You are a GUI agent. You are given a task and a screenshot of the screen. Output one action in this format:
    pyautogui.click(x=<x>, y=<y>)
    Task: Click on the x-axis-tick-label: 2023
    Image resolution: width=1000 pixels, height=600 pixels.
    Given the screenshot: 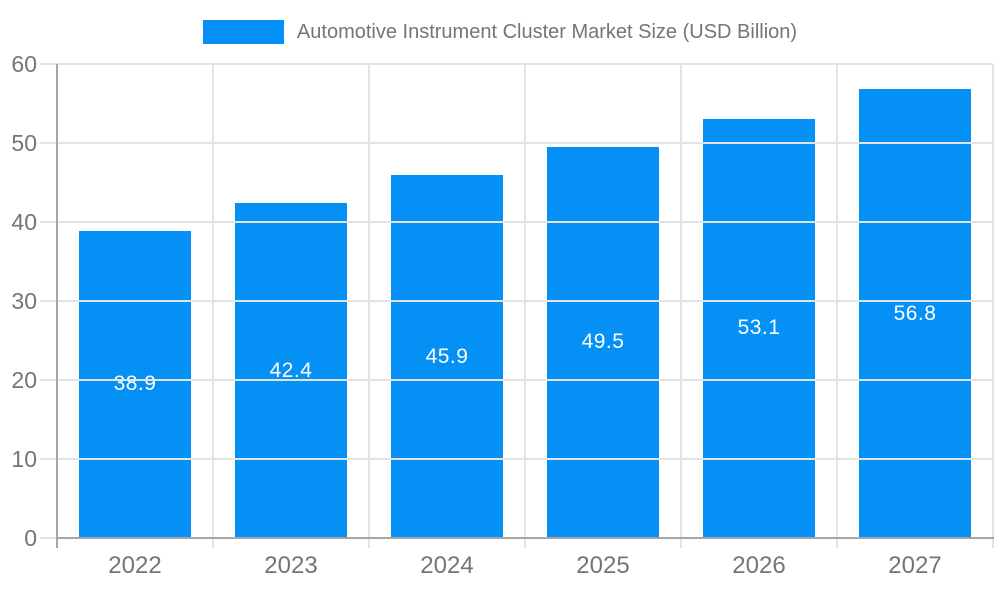 What is the action you would take?
    pyautogui.click(x=291, y=565)
    